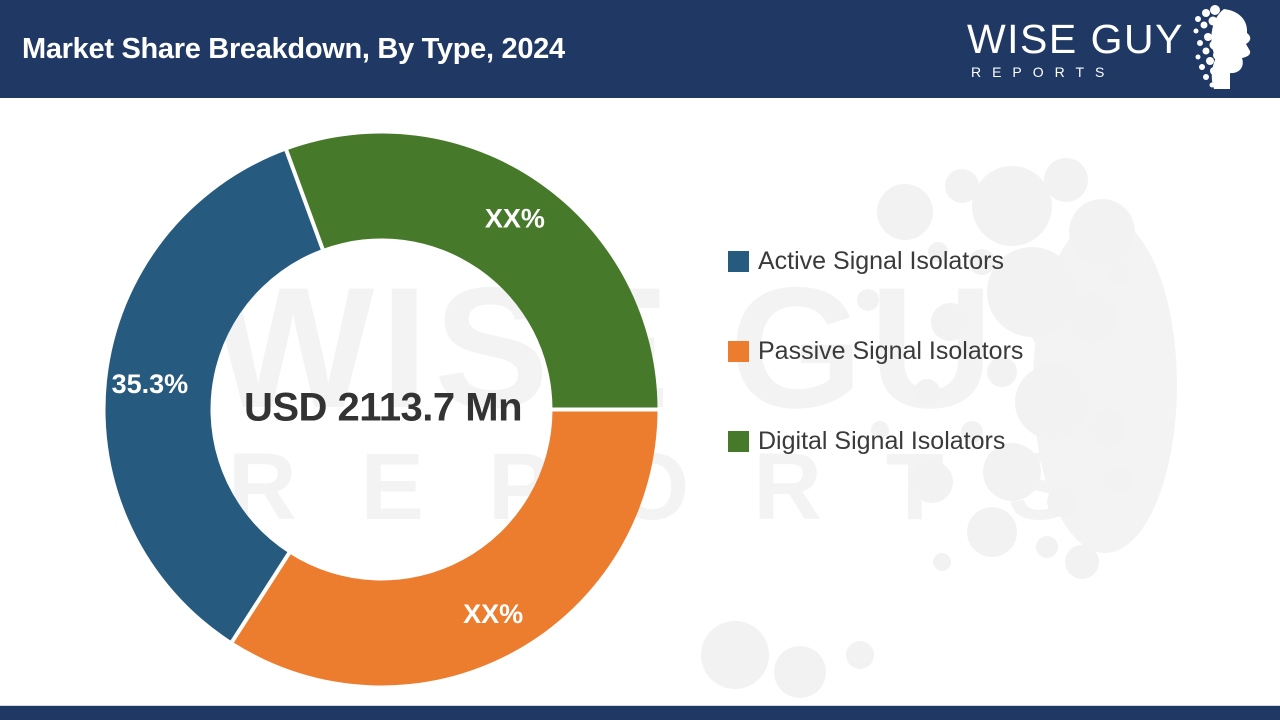 The height and width of the screenshot is (720, 1280). Describe the element at coordinates (1222, 47) in the screenshot. I see `logo-face-icon` at that location.